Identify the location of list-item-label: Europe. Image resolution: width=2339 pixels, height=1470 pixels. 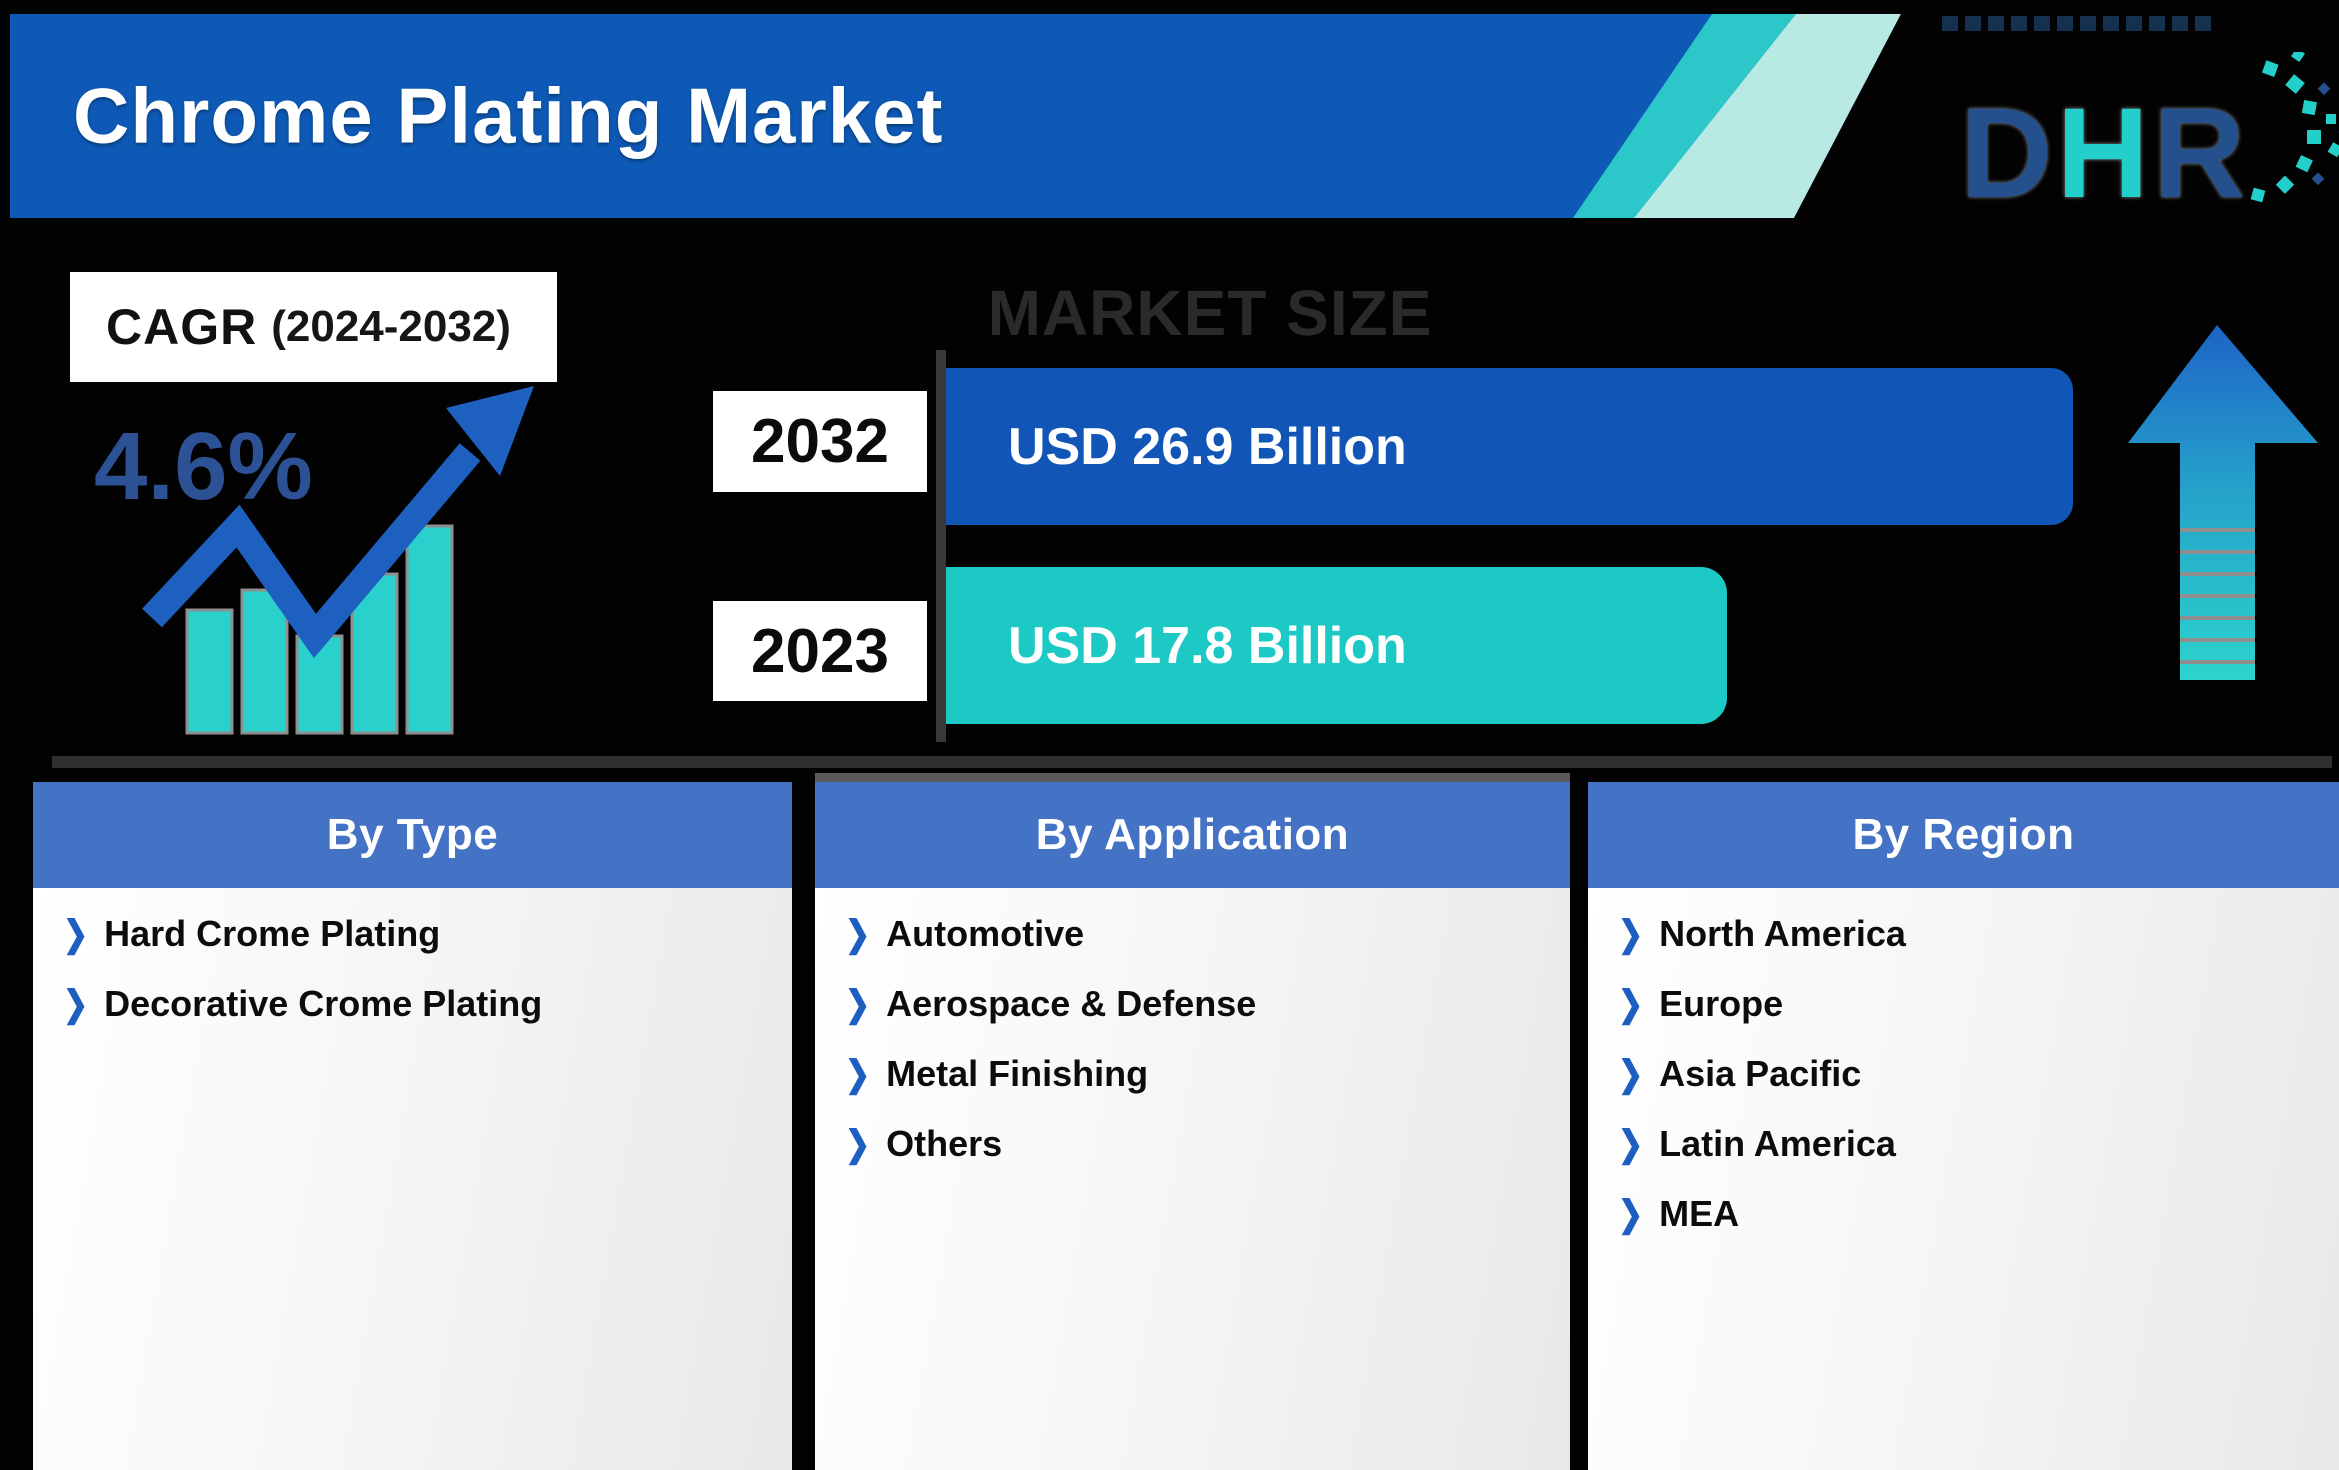
(1721, 1003).